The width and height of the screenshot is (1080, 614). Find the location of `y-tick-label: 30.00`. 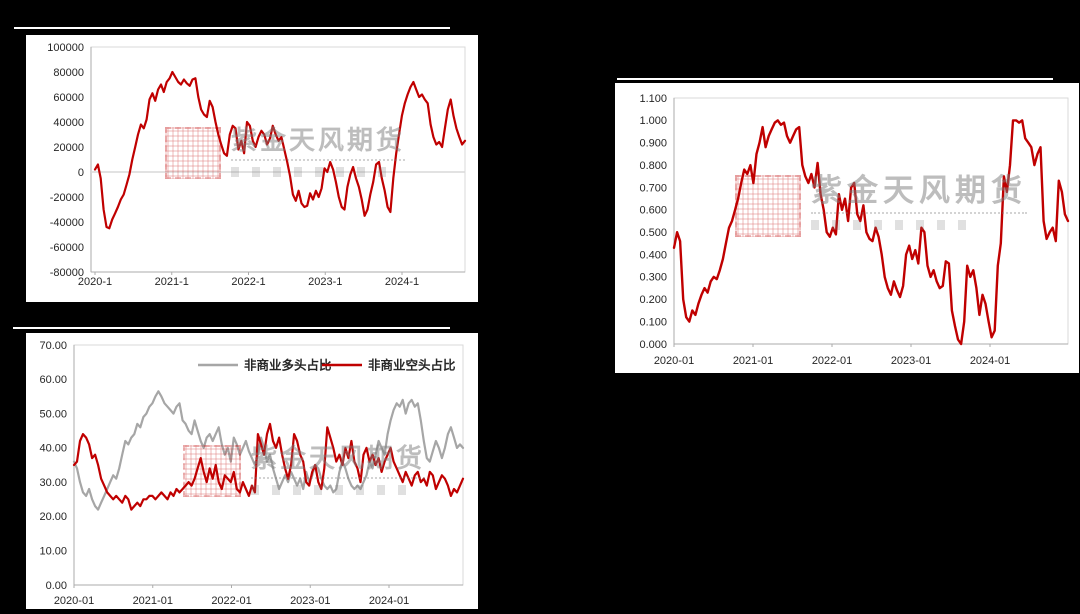

y-tick-label: 30.00 is located at coordinates (53, 483).